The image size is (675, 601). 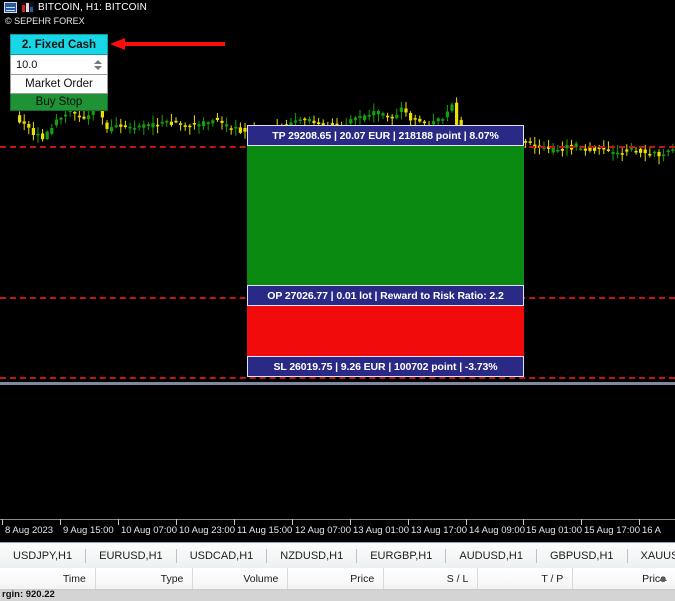 What do you see at coordinates (652, 530) in the screenshot?
I see `axis-tick-label: 16 A` at bounding box center [652, 530].